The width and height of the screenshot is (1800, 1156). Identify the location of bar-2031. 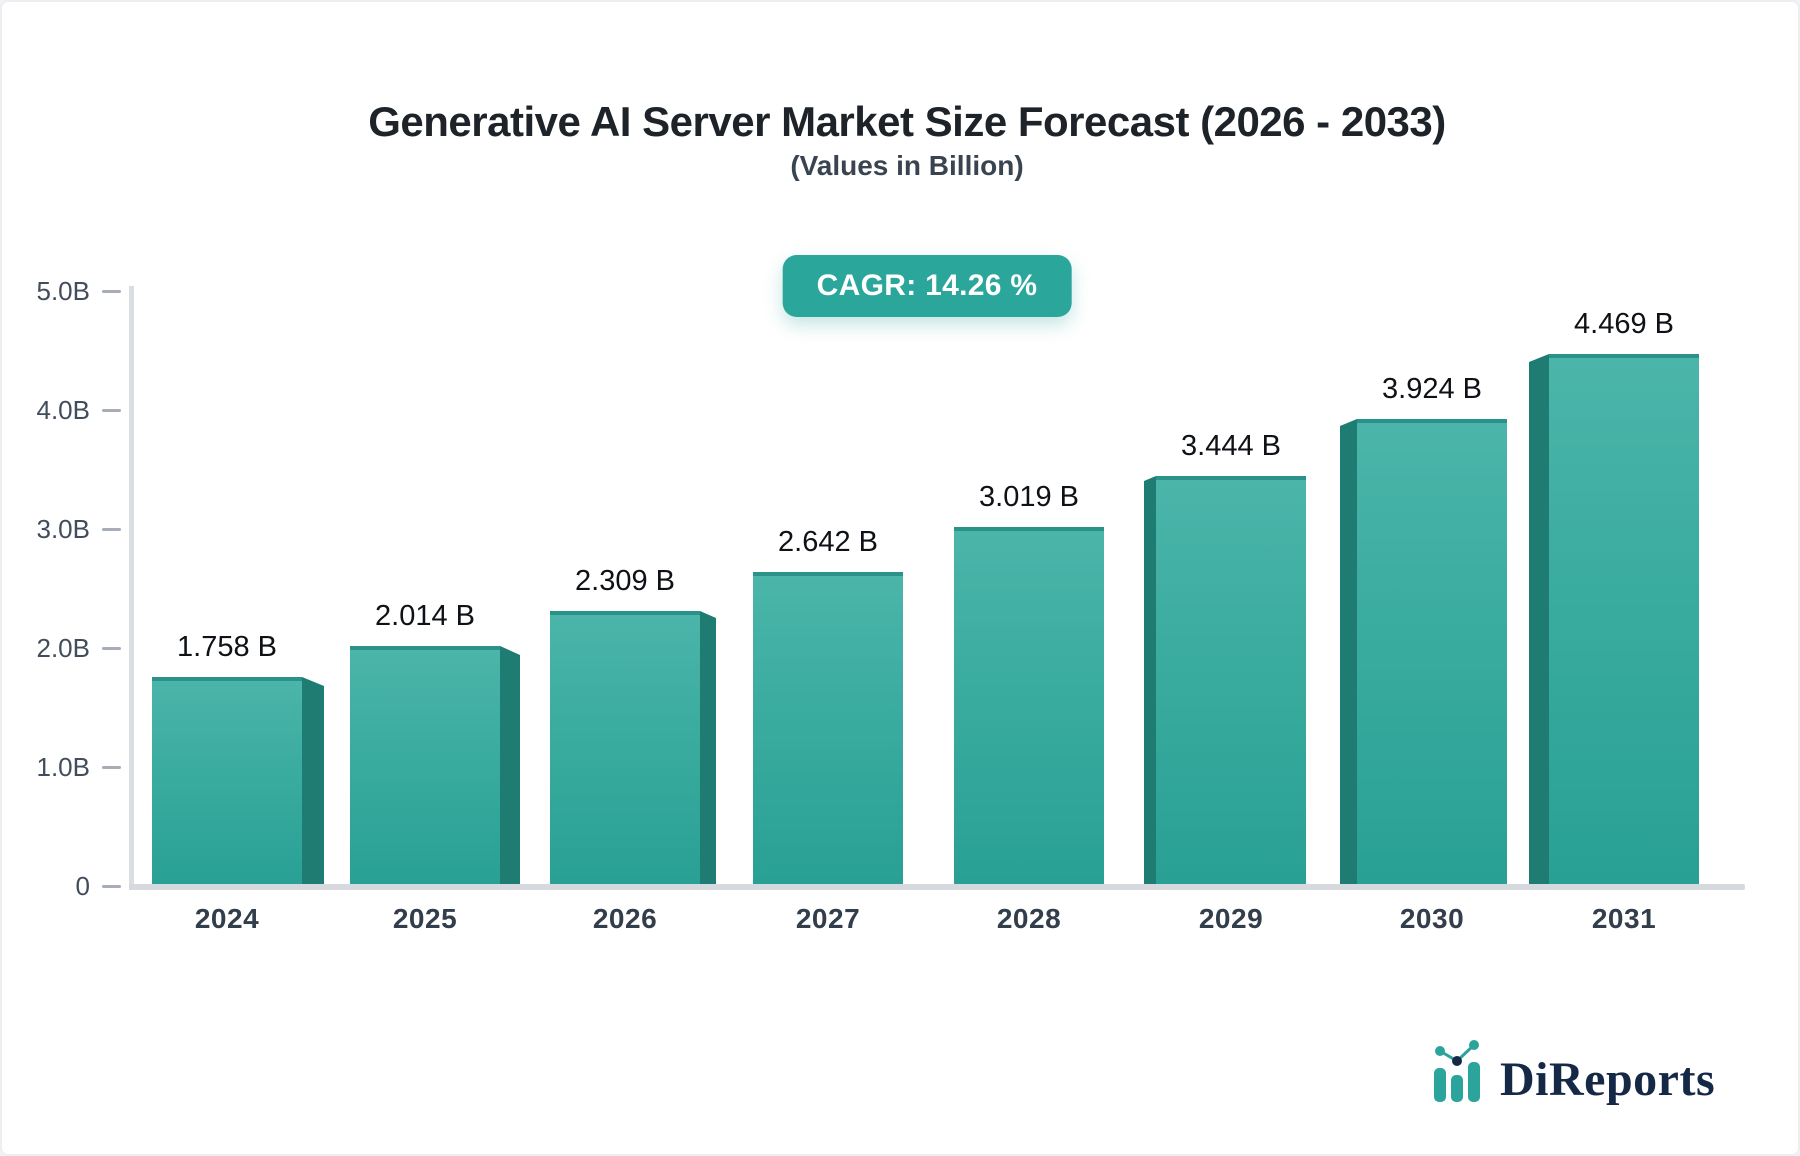
(1624, 620).